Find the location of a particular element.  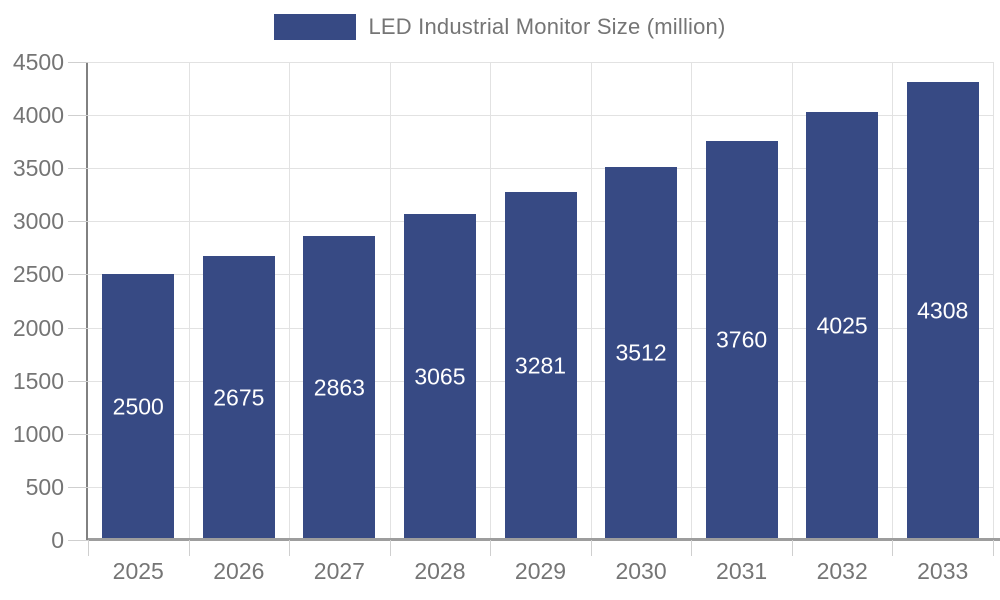

y-tick-label: 4000 is located at coordinates (38, 115).